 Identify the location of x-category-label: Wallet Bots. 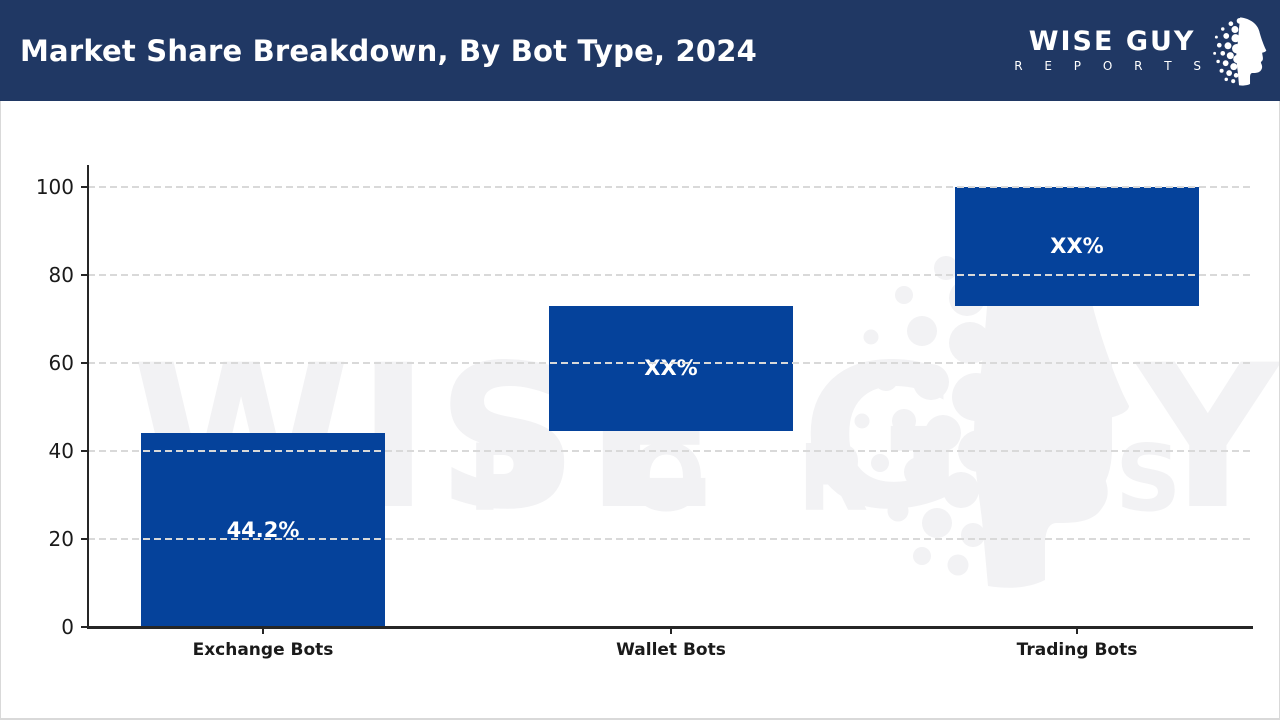
(671, 650).